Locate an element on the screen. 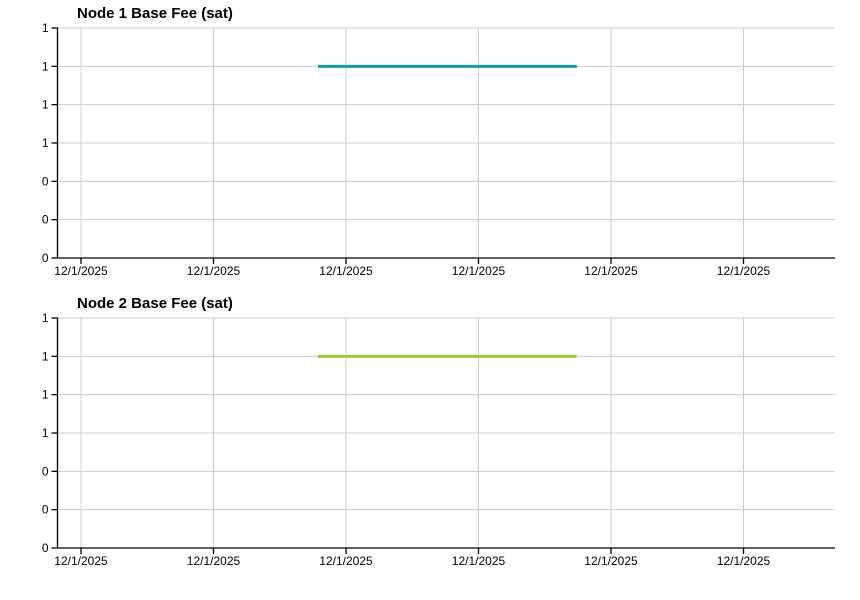 This screenshot has width=860, height=600. chart-title: Node 1 Base Fee (sat) is located at coordinates (155, 13).